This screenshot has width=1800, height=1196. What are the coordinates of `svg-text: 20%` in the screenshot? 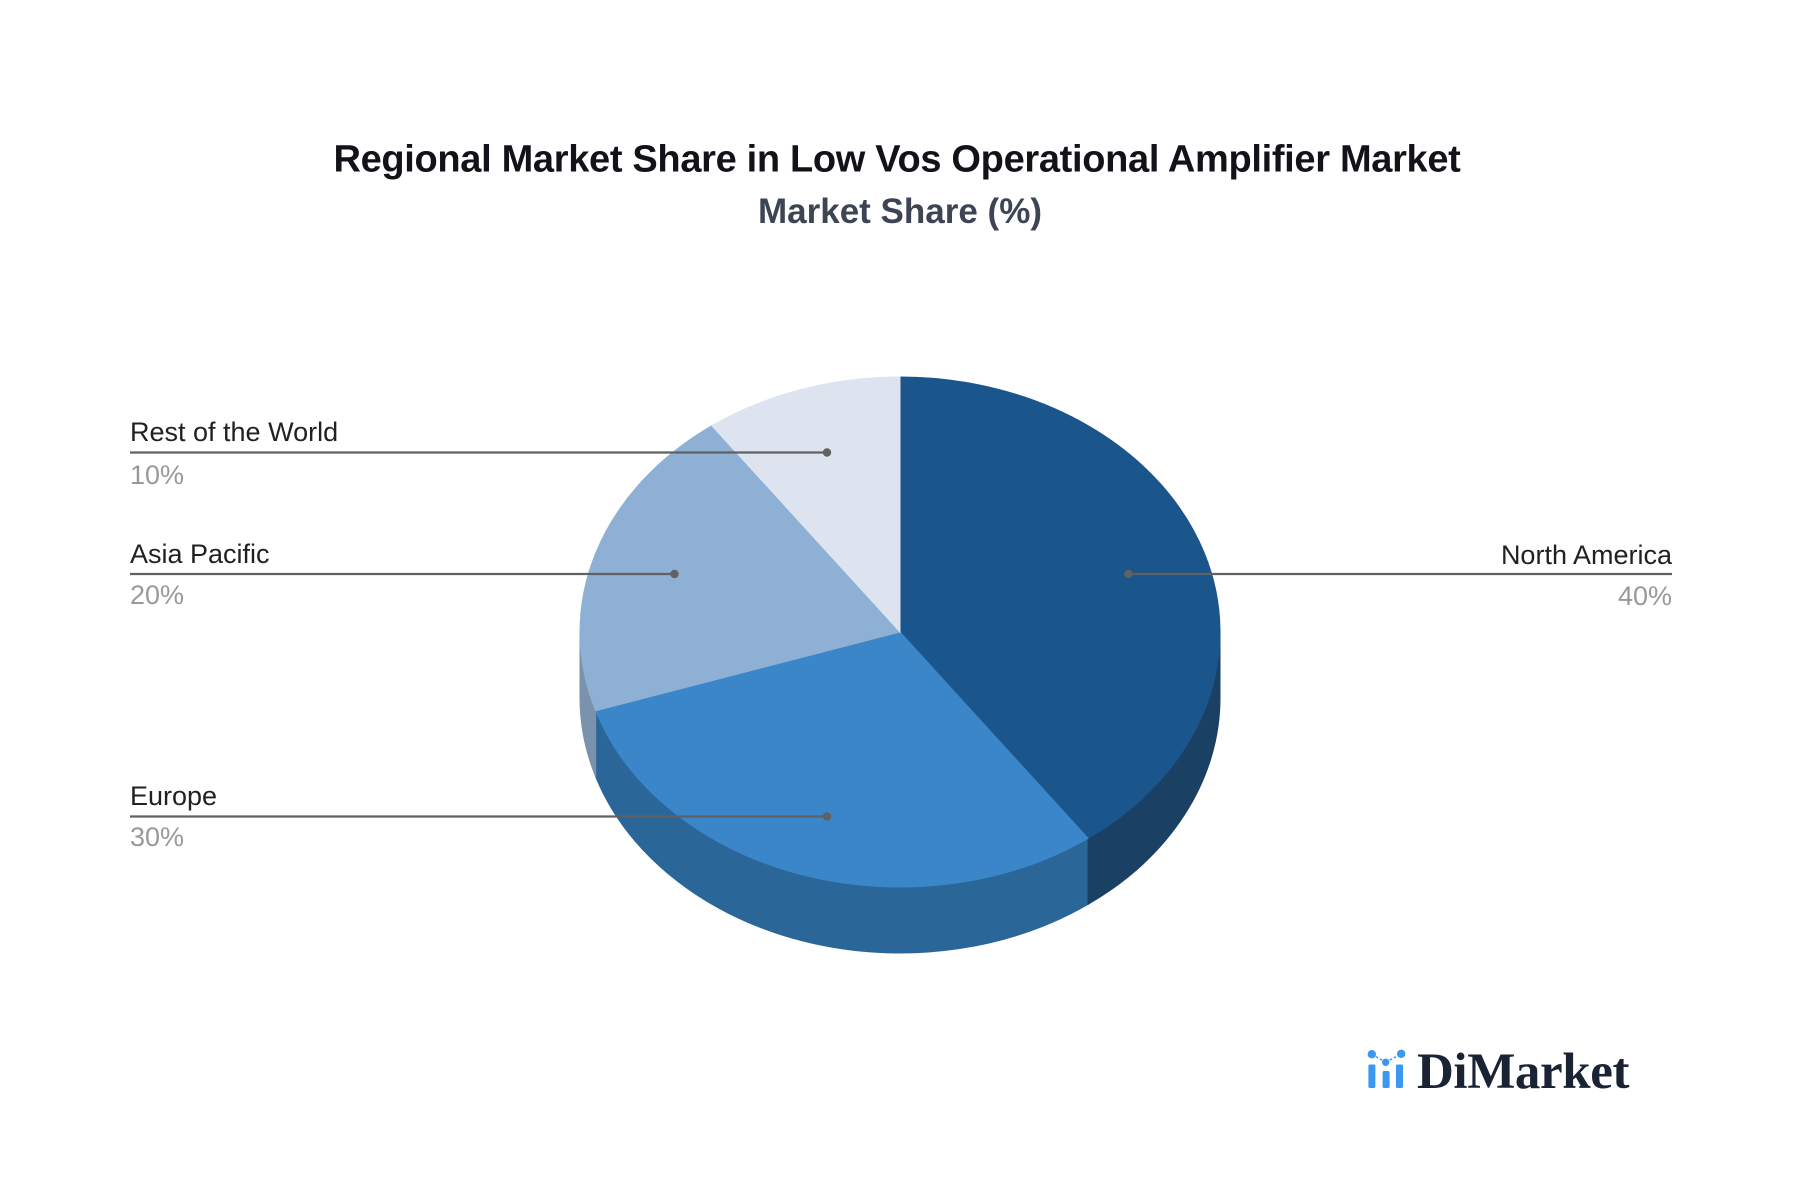 It's located at (157, 595).